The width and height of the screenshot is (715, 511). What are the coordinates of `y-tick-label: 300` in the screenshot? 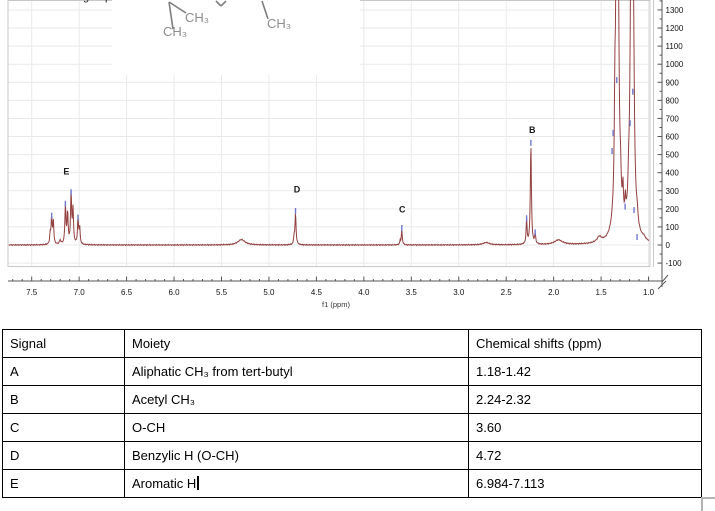 It's located at (673, 191).